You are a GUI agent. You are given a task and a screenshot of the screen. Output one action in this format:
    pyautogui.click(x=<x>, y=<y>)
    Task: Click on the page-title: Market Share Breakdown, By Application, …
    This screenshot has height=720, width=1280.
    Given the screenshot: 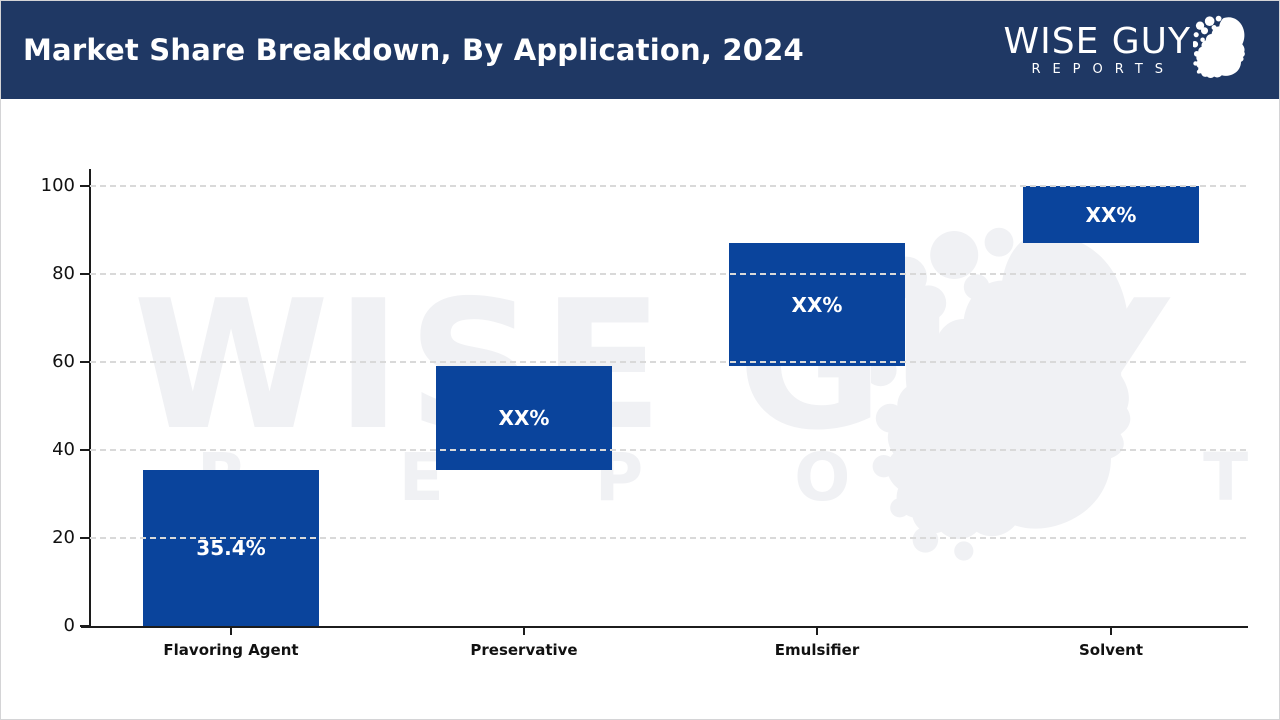 What is the action you would take?
    pyautogui.click(x=413, y=50)
    